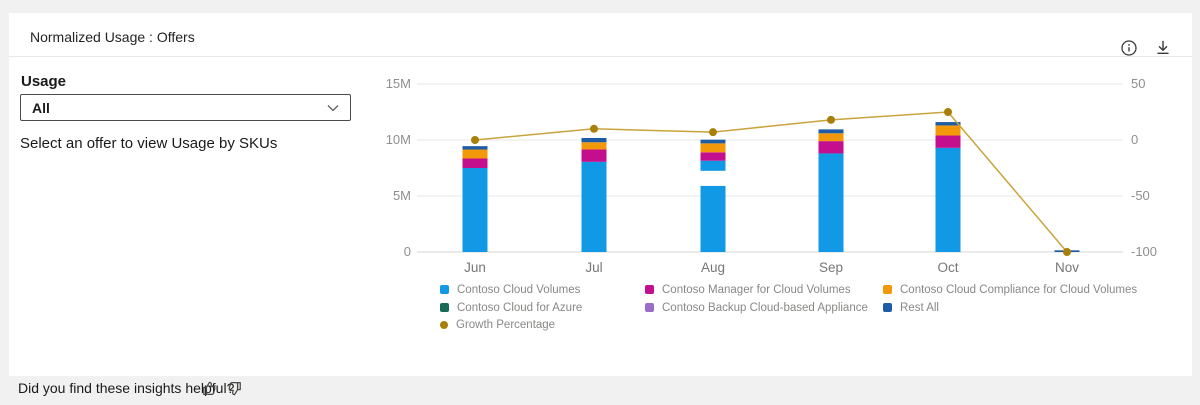 Image resolution: width=1200 pixels, height=405 pixels. Describe the element at coordinates (519, 289) in the screenshot. I see `legend-label: Contoso Cloud Volumes` at that location.